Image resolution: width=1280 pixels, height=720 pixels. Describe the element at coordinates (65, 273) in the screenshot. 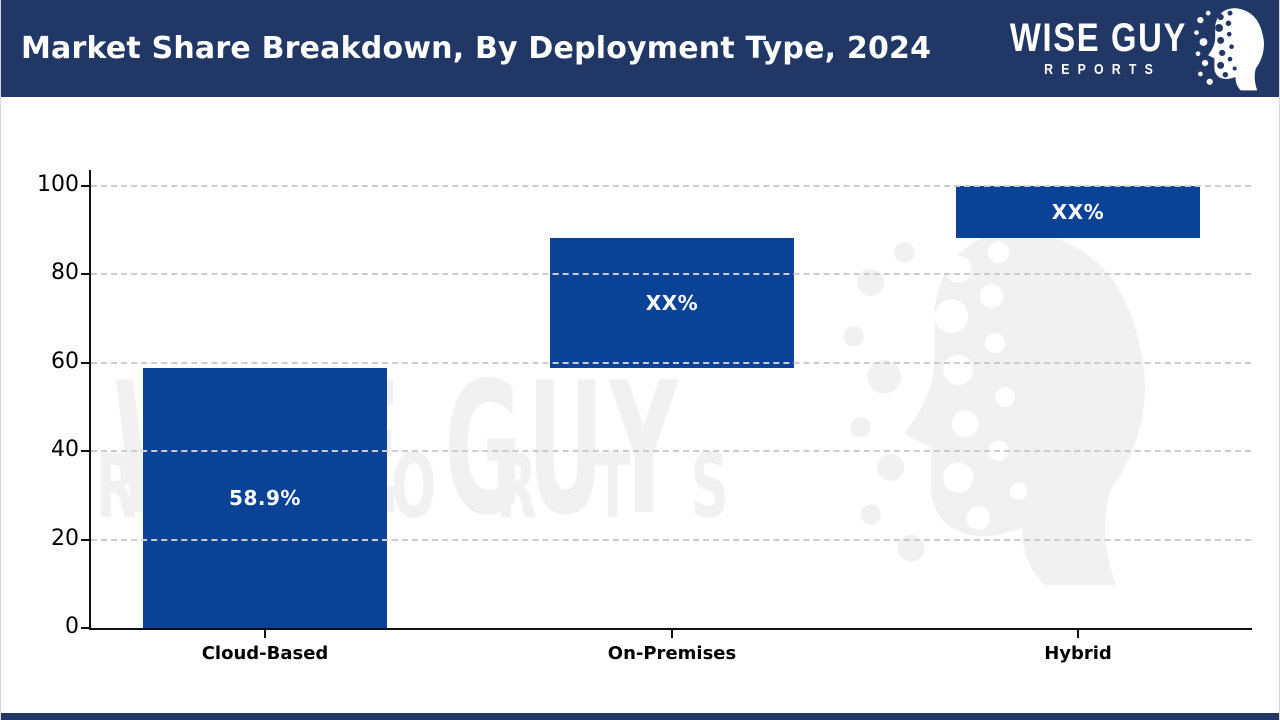

I see `y-tick-label-80: 80` at that location.